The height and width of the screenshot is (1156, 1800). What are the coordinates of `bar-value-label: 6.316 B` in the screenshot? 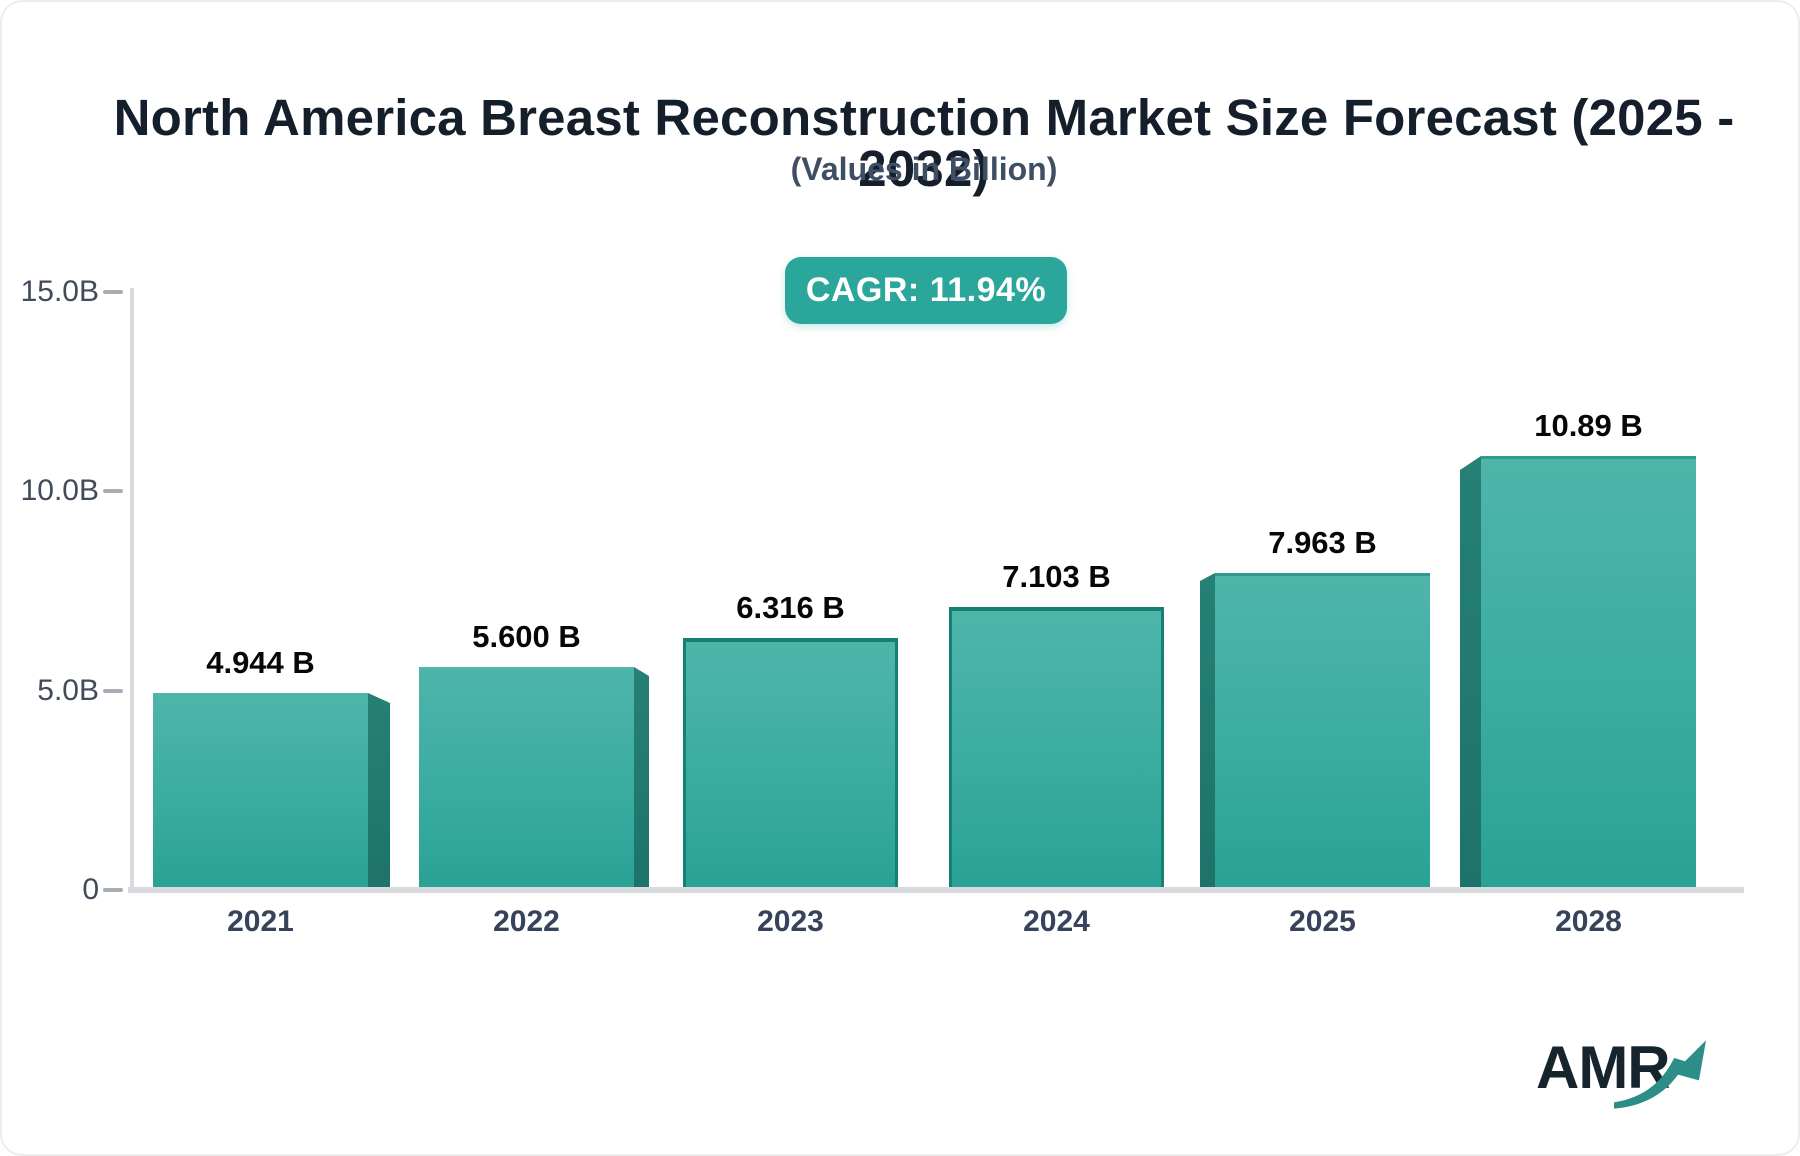 It's located at (790, 607).